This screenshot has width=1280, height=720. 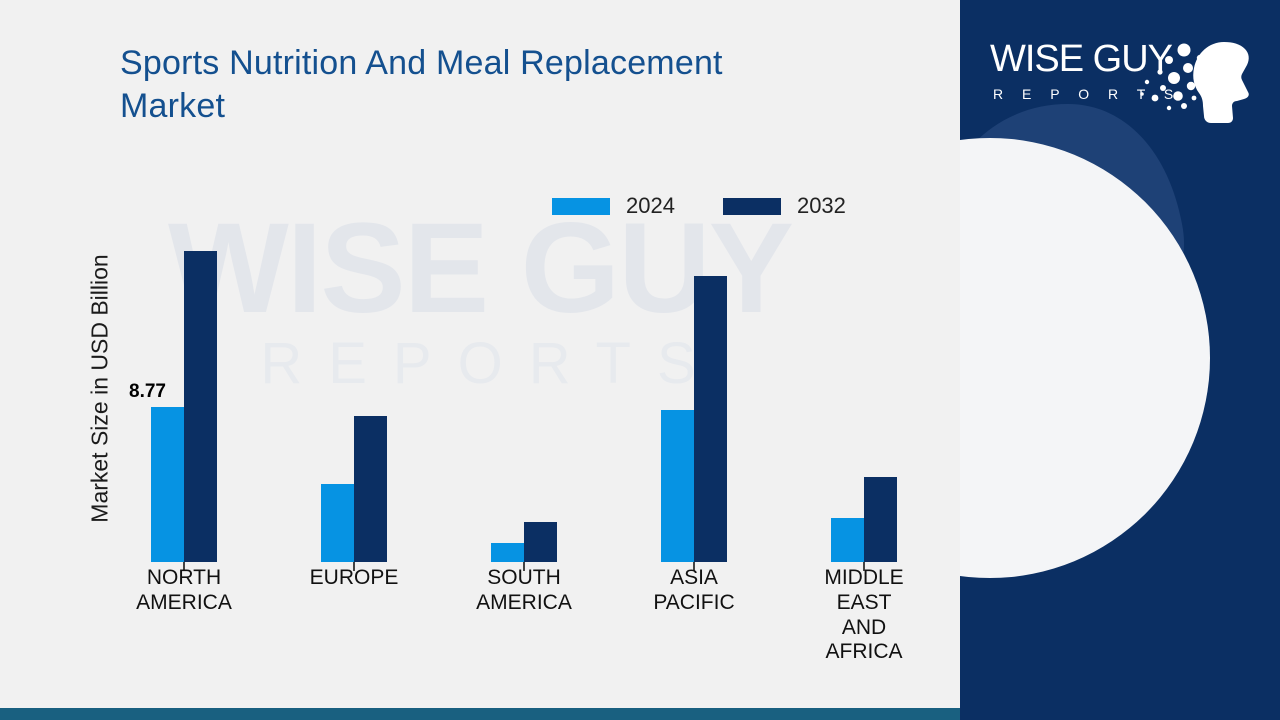 I want to click on legend-item-2032: 2032, so click(x=784, y=206).